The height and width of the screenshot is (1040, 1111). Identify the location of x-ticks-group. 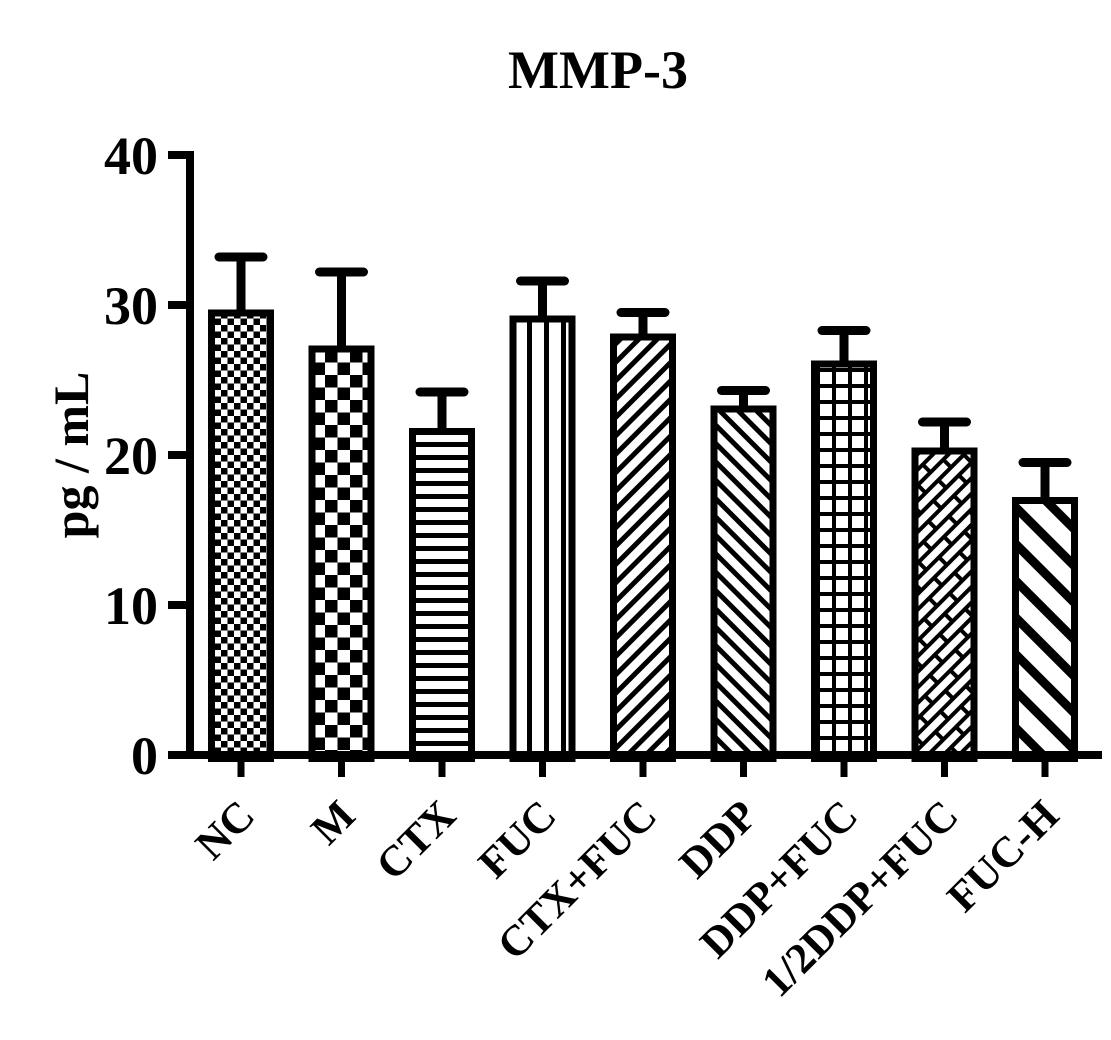
(643, 768).